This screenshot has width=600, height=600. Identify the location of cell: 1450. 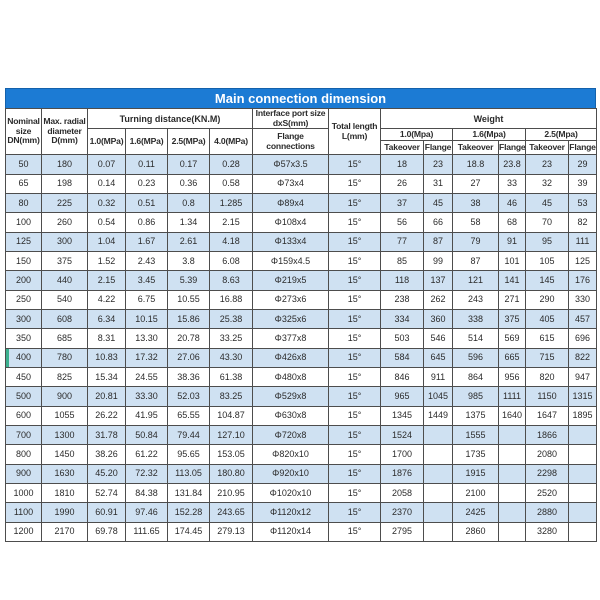
(64, 454).